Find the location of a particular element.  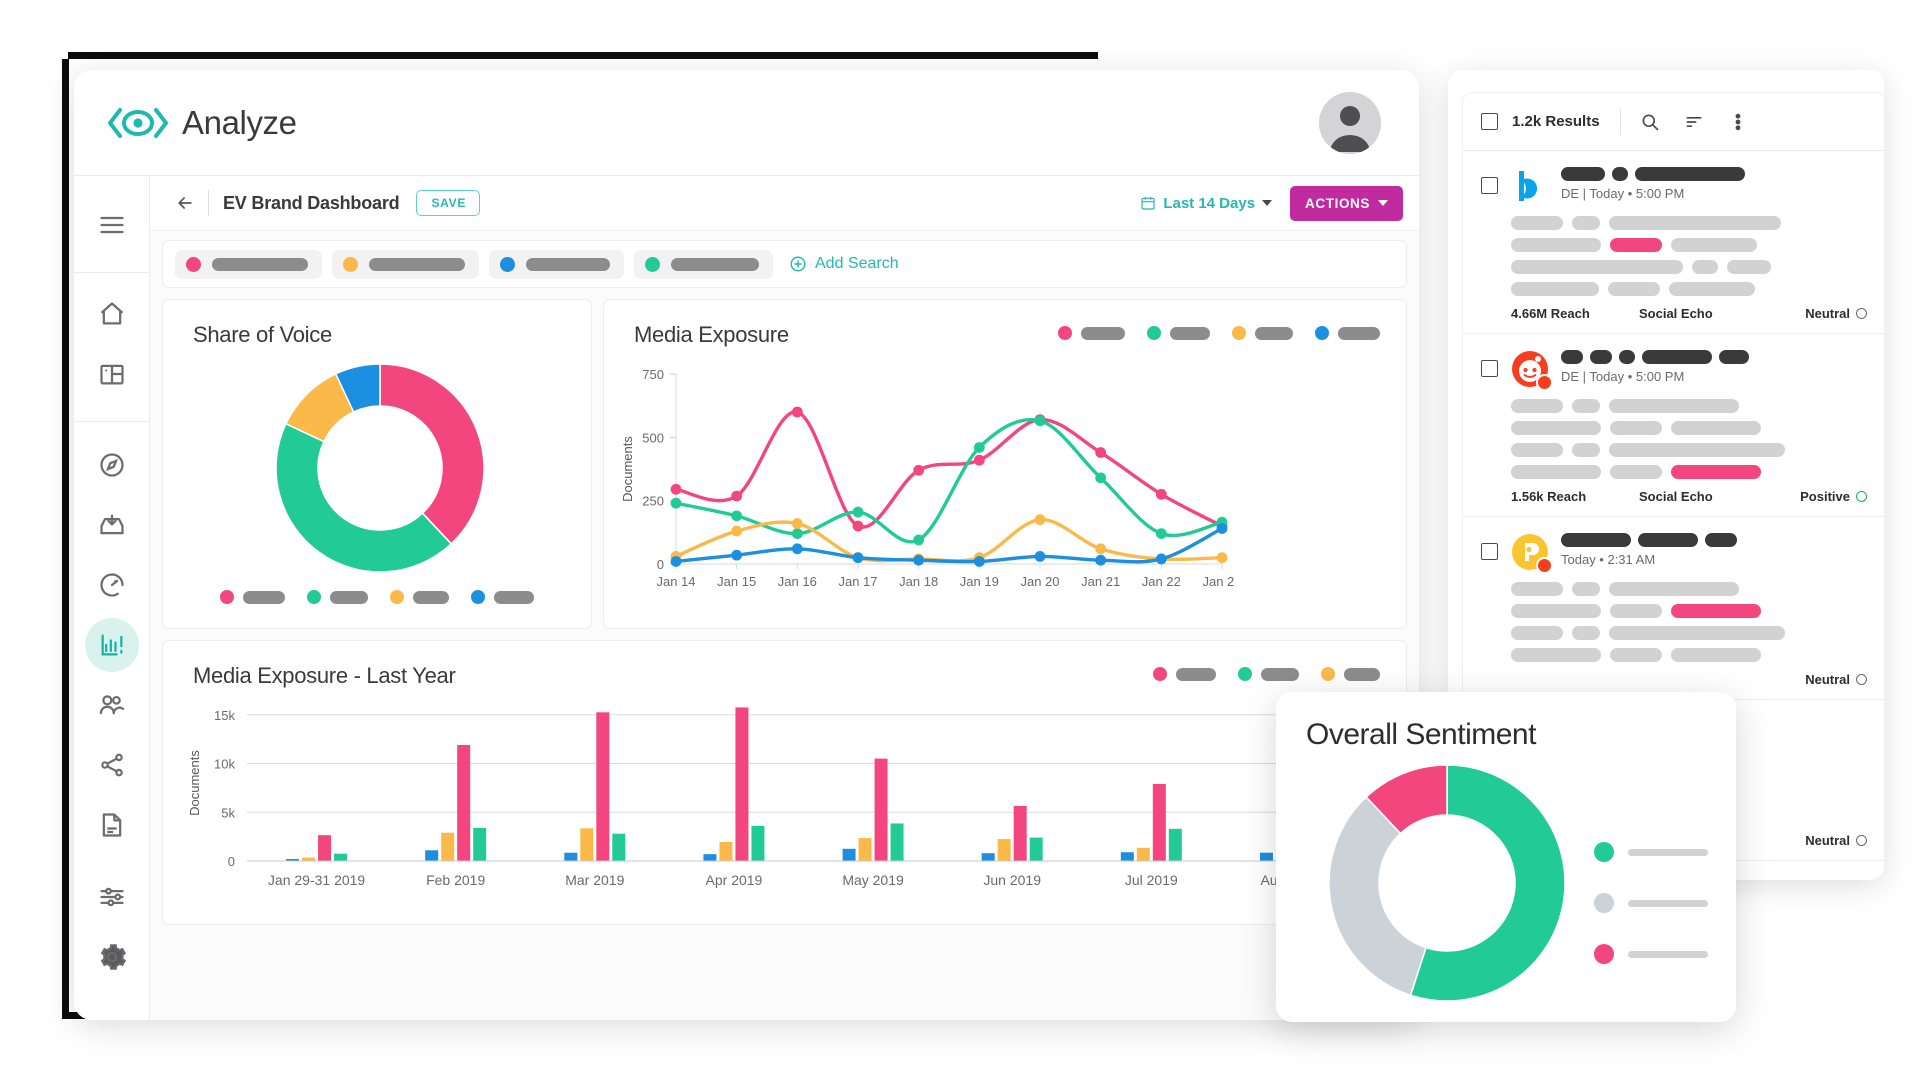

bar-Apr-2019-series-c is located at coordinates (742, 784).